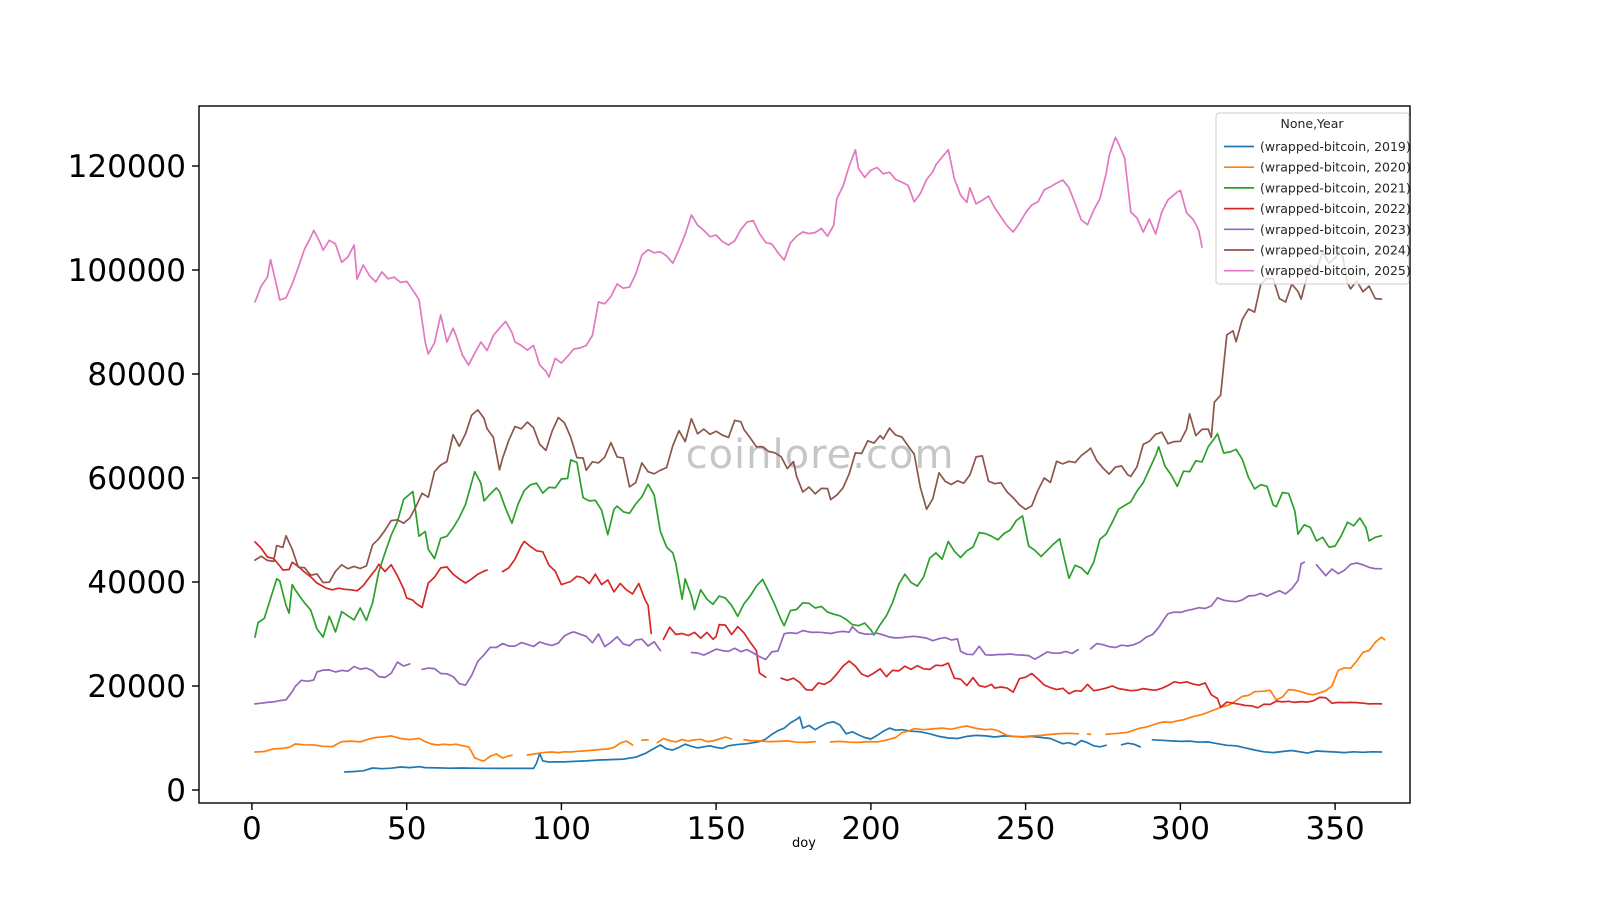 This screenshot has width=1600, height=900. Describe the element at coordinates (1025, 829) in the screenshot. I see `x-tick-label: 250` at that location.